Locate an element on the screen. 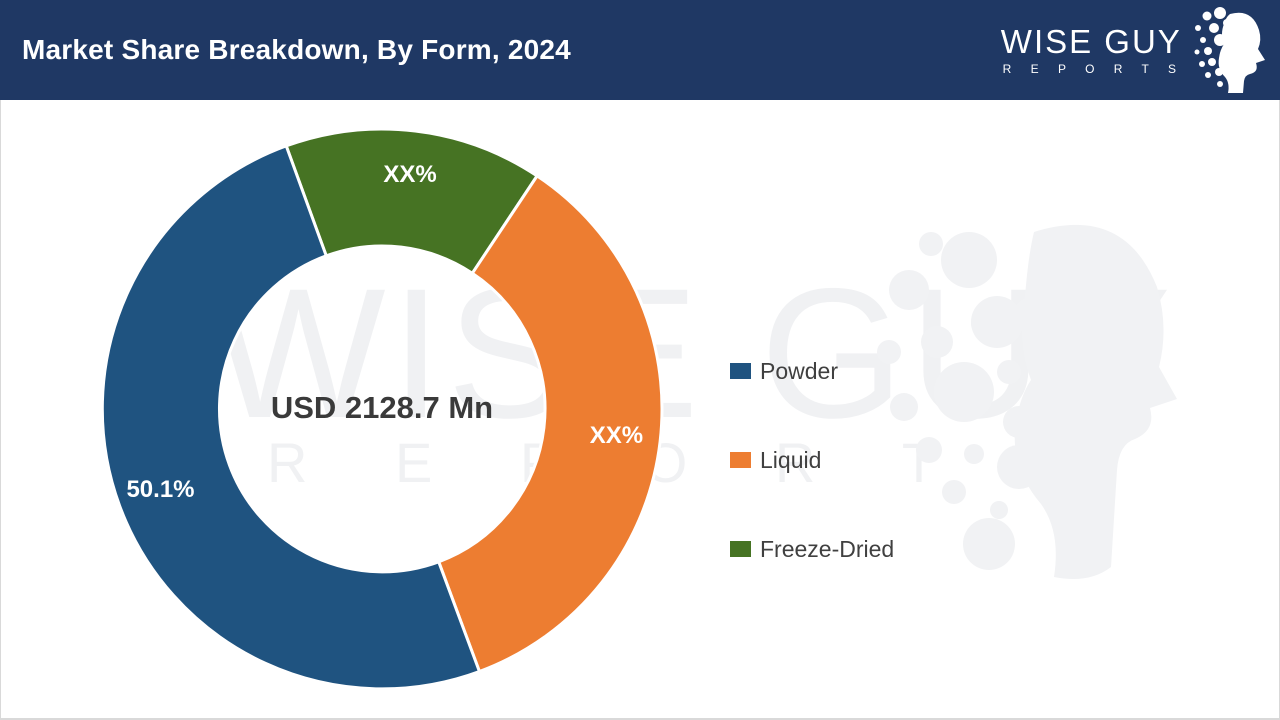 The width and height of the screenshot is (1280, 720). legend-item-powder: Powder is located at coordinates (812, 371).